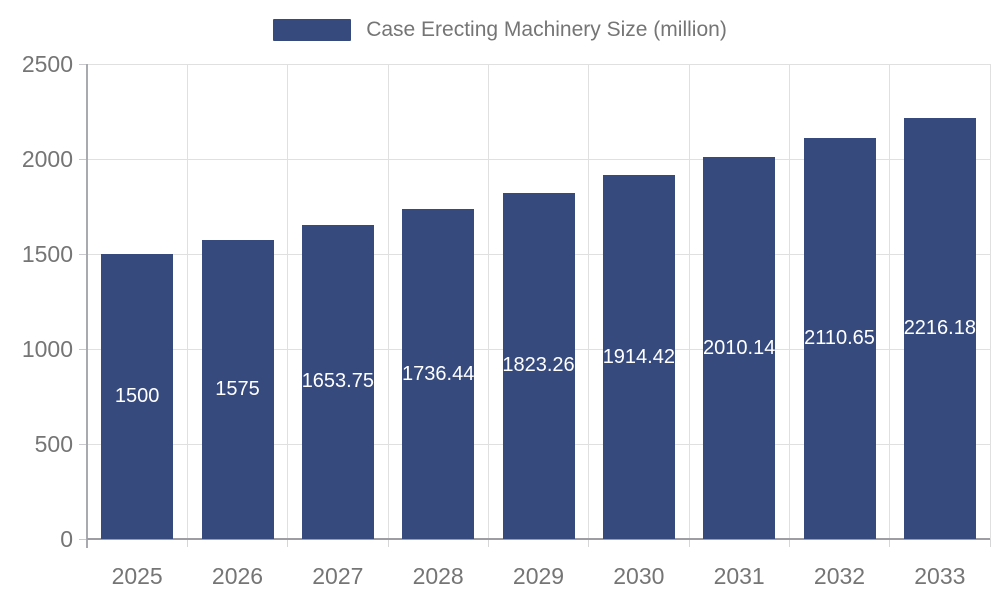 Image resolution: width=1000 pixels, height=600 pixels. I want to click on bar-2033: 2216.18, so click(939, 328).